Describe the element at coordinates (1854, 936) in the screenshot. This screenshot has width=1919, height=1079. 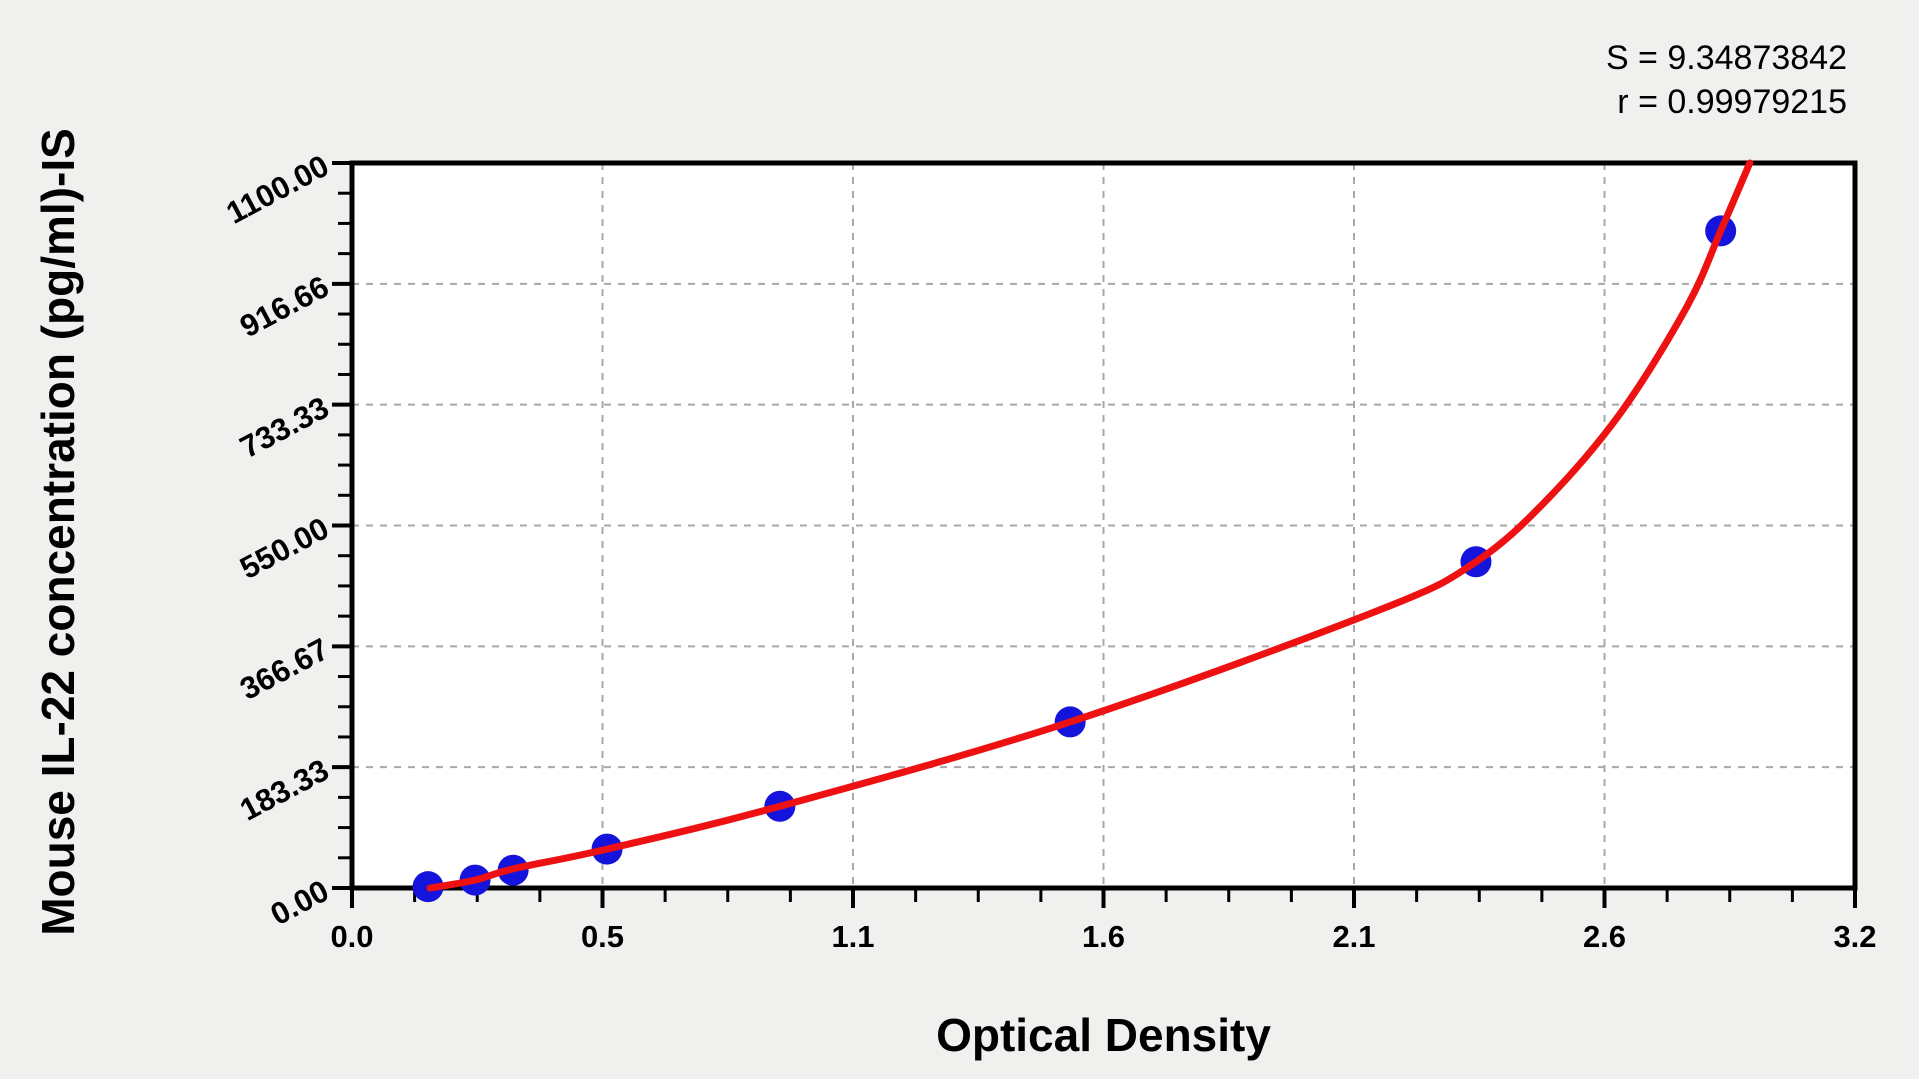
I see `x-tick-label: 3.2` at that location.